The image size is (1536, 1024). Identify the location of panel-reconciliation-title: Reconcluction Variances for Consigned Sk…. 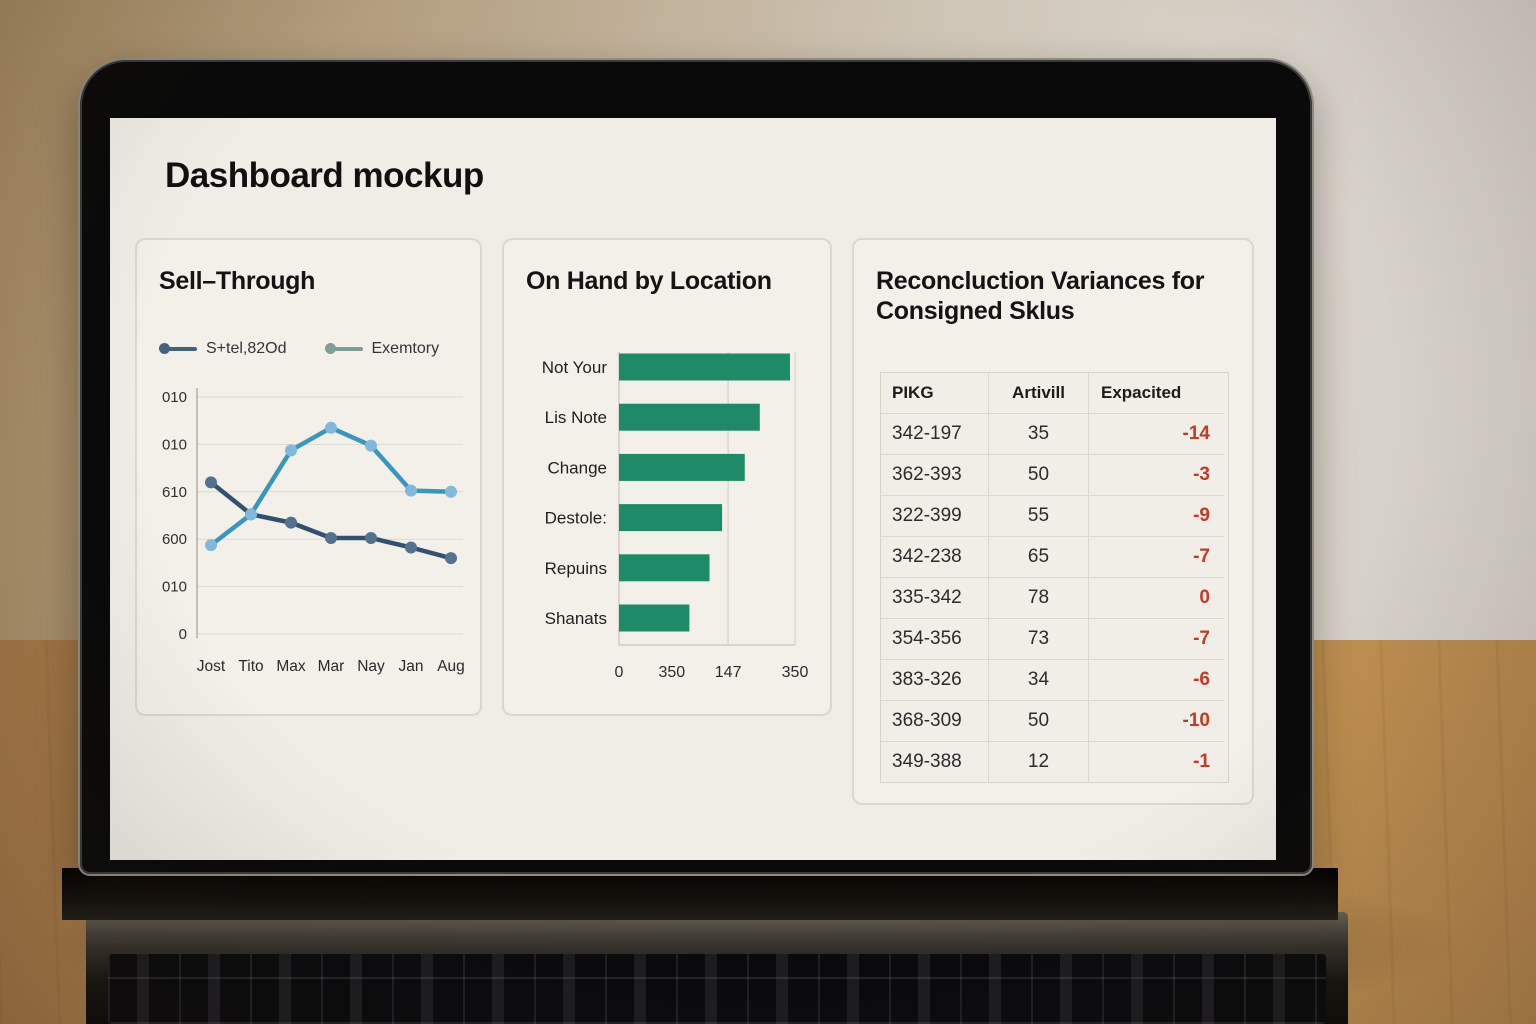
(1040, 296).